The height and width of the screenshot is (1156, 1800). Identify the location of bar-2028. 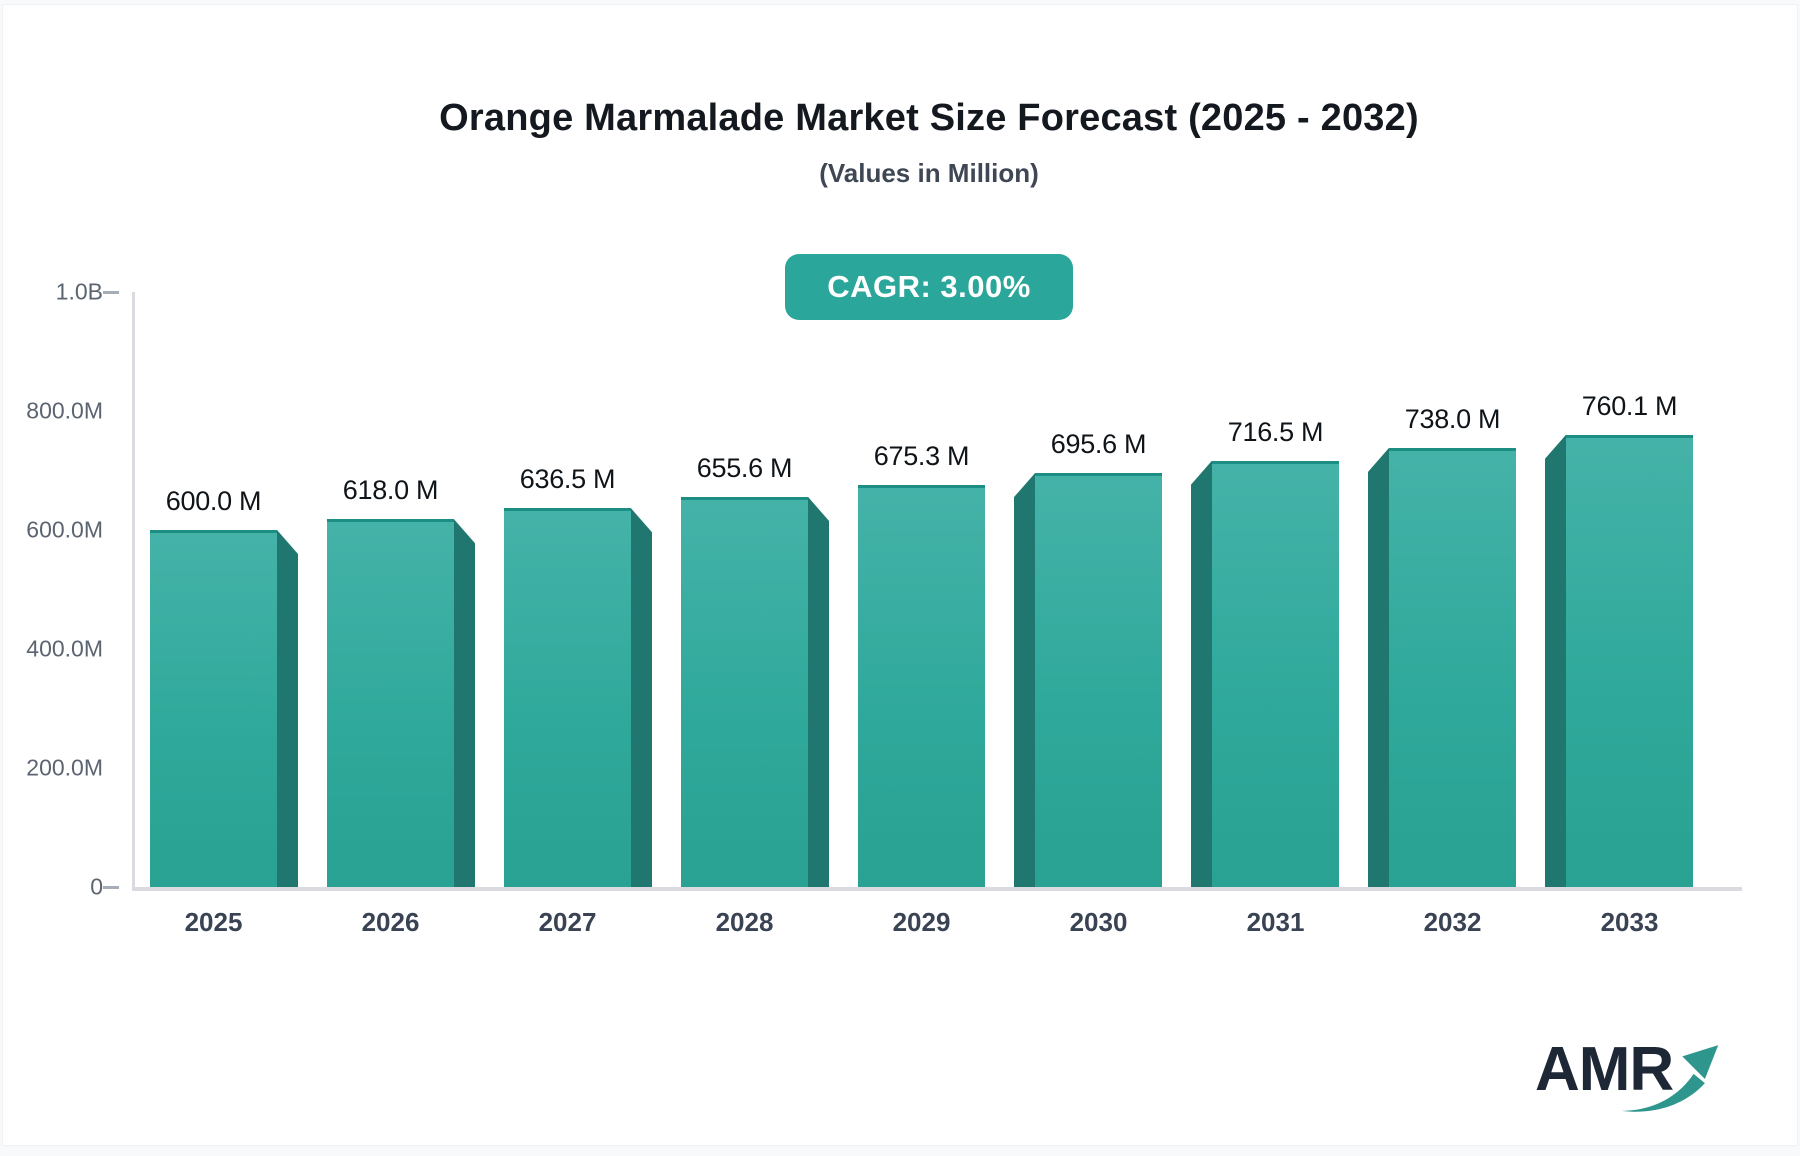
(744, 691).